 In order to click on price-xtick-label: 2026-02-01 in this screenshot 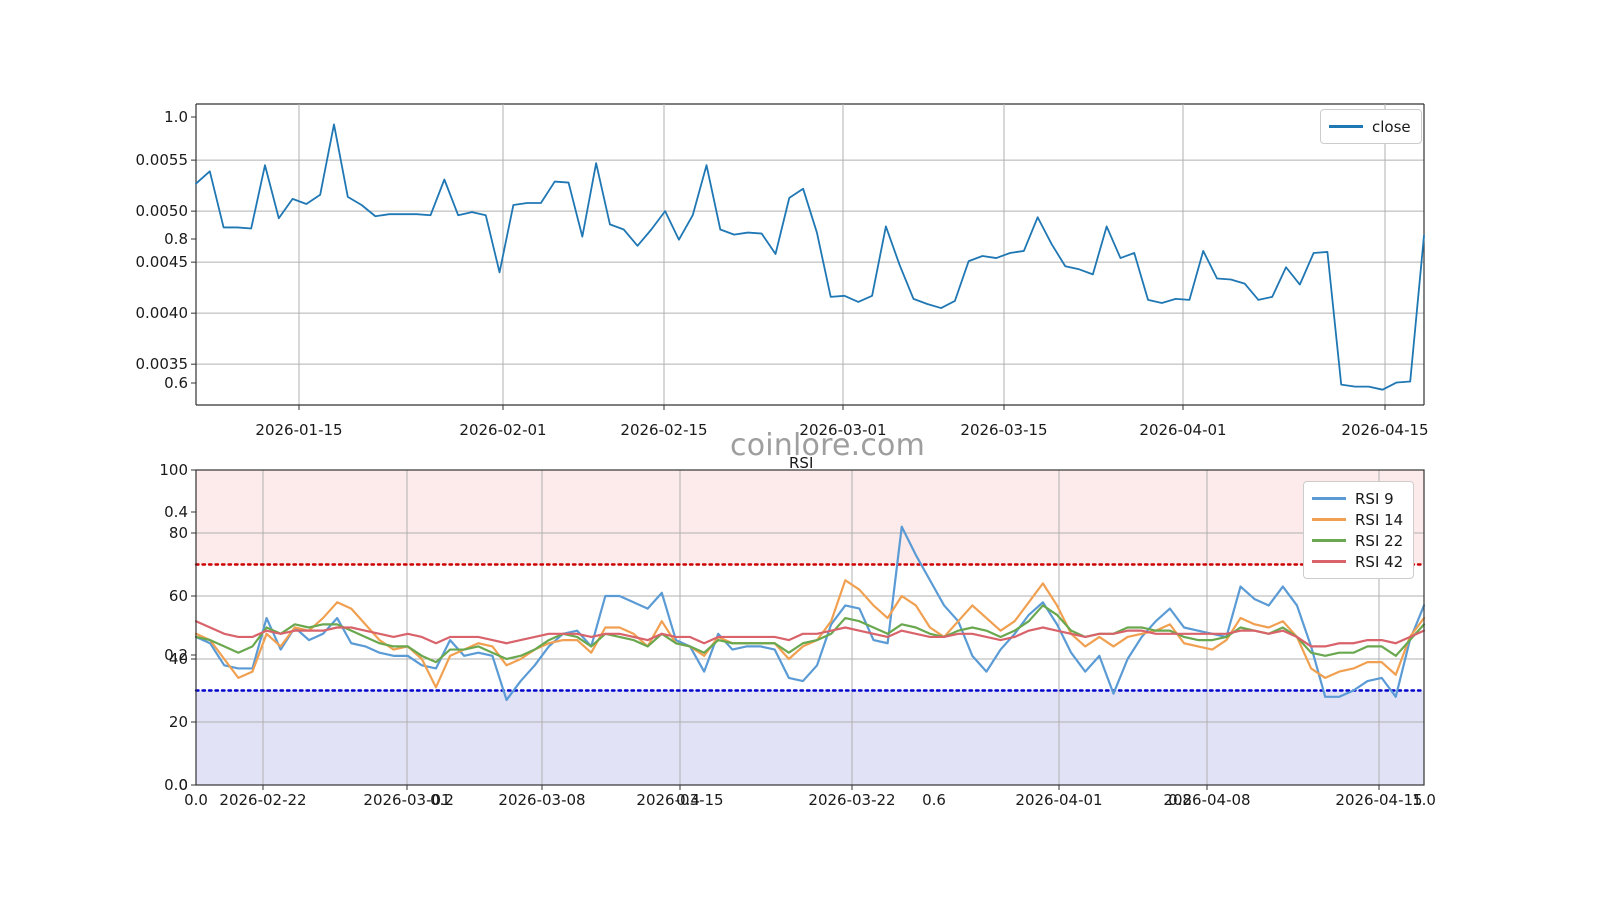, I will do `click(503, 430)`.